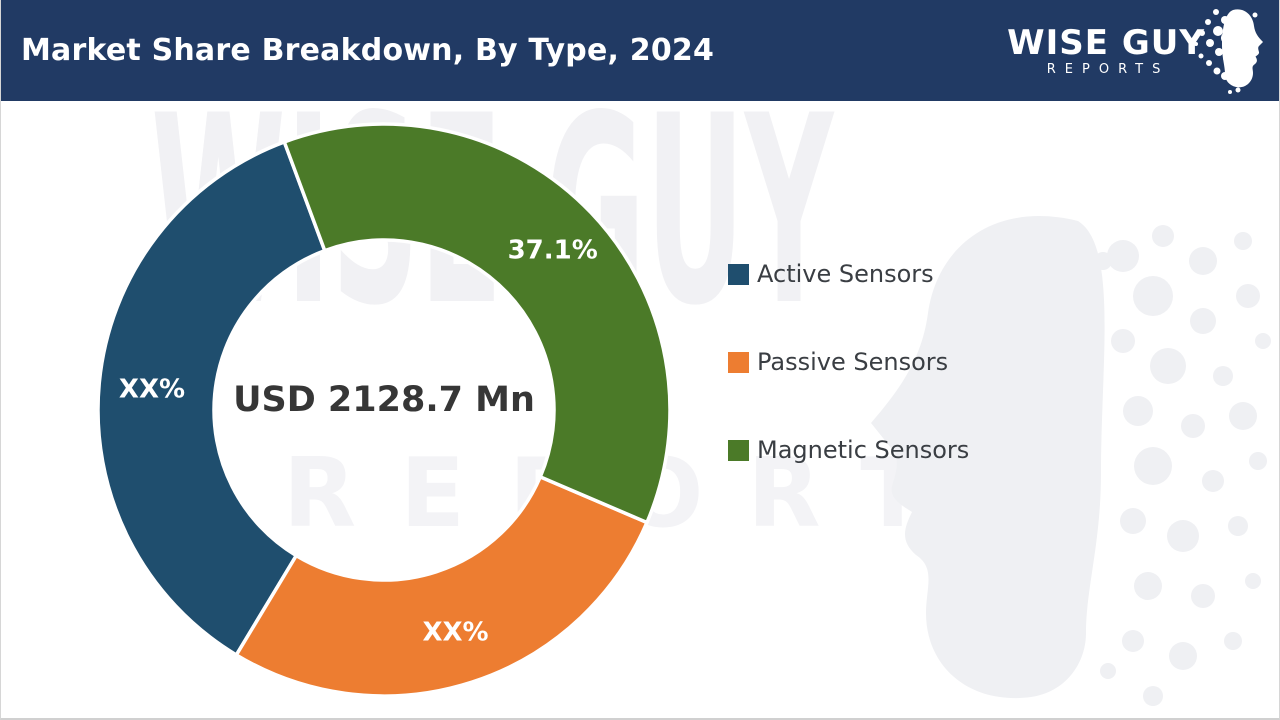  Describe the element at coordinates (863, 450) in the screenshot. I see `legend-label: Magnetic Sensors` at that location.